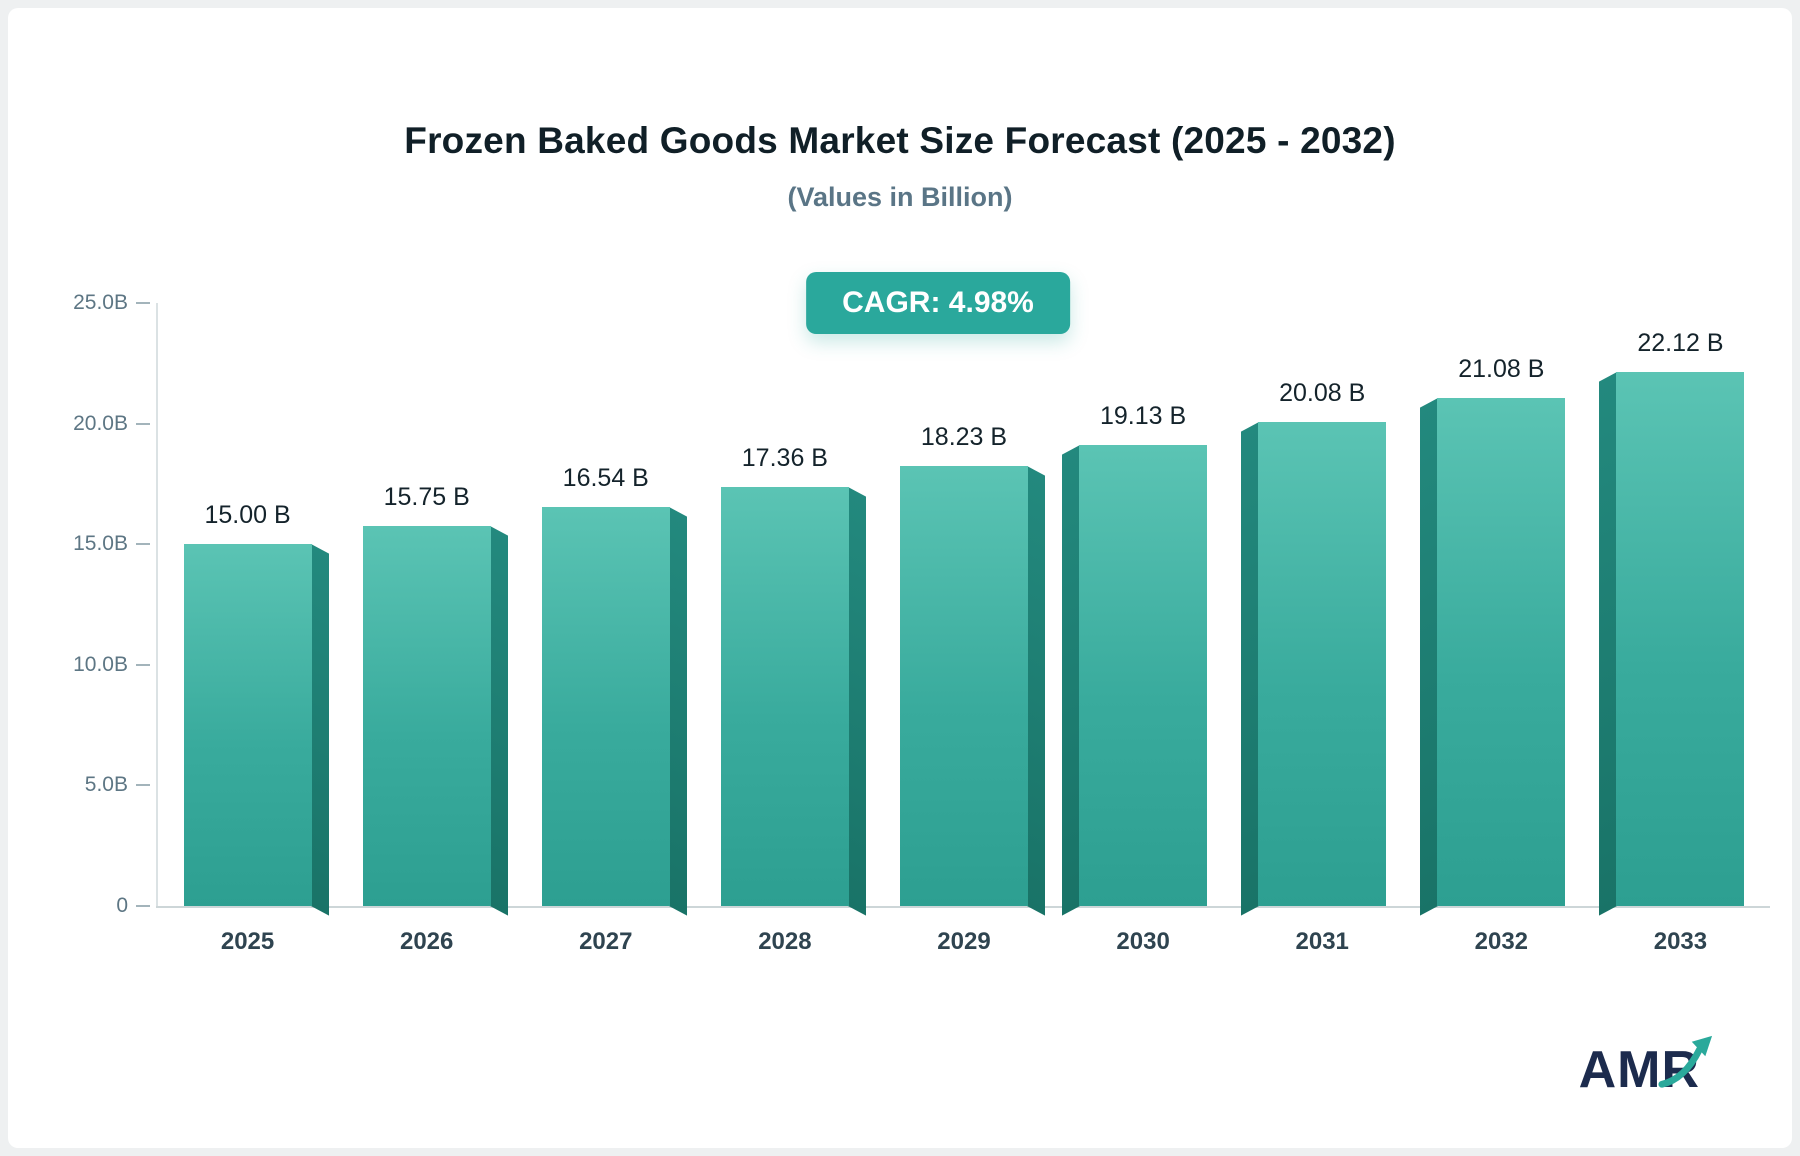 The image size is (1800, 1156). Describe the element at coordinates (100, 302) in the screenshot. I see `y-tick-label: 25.0B` at that location.